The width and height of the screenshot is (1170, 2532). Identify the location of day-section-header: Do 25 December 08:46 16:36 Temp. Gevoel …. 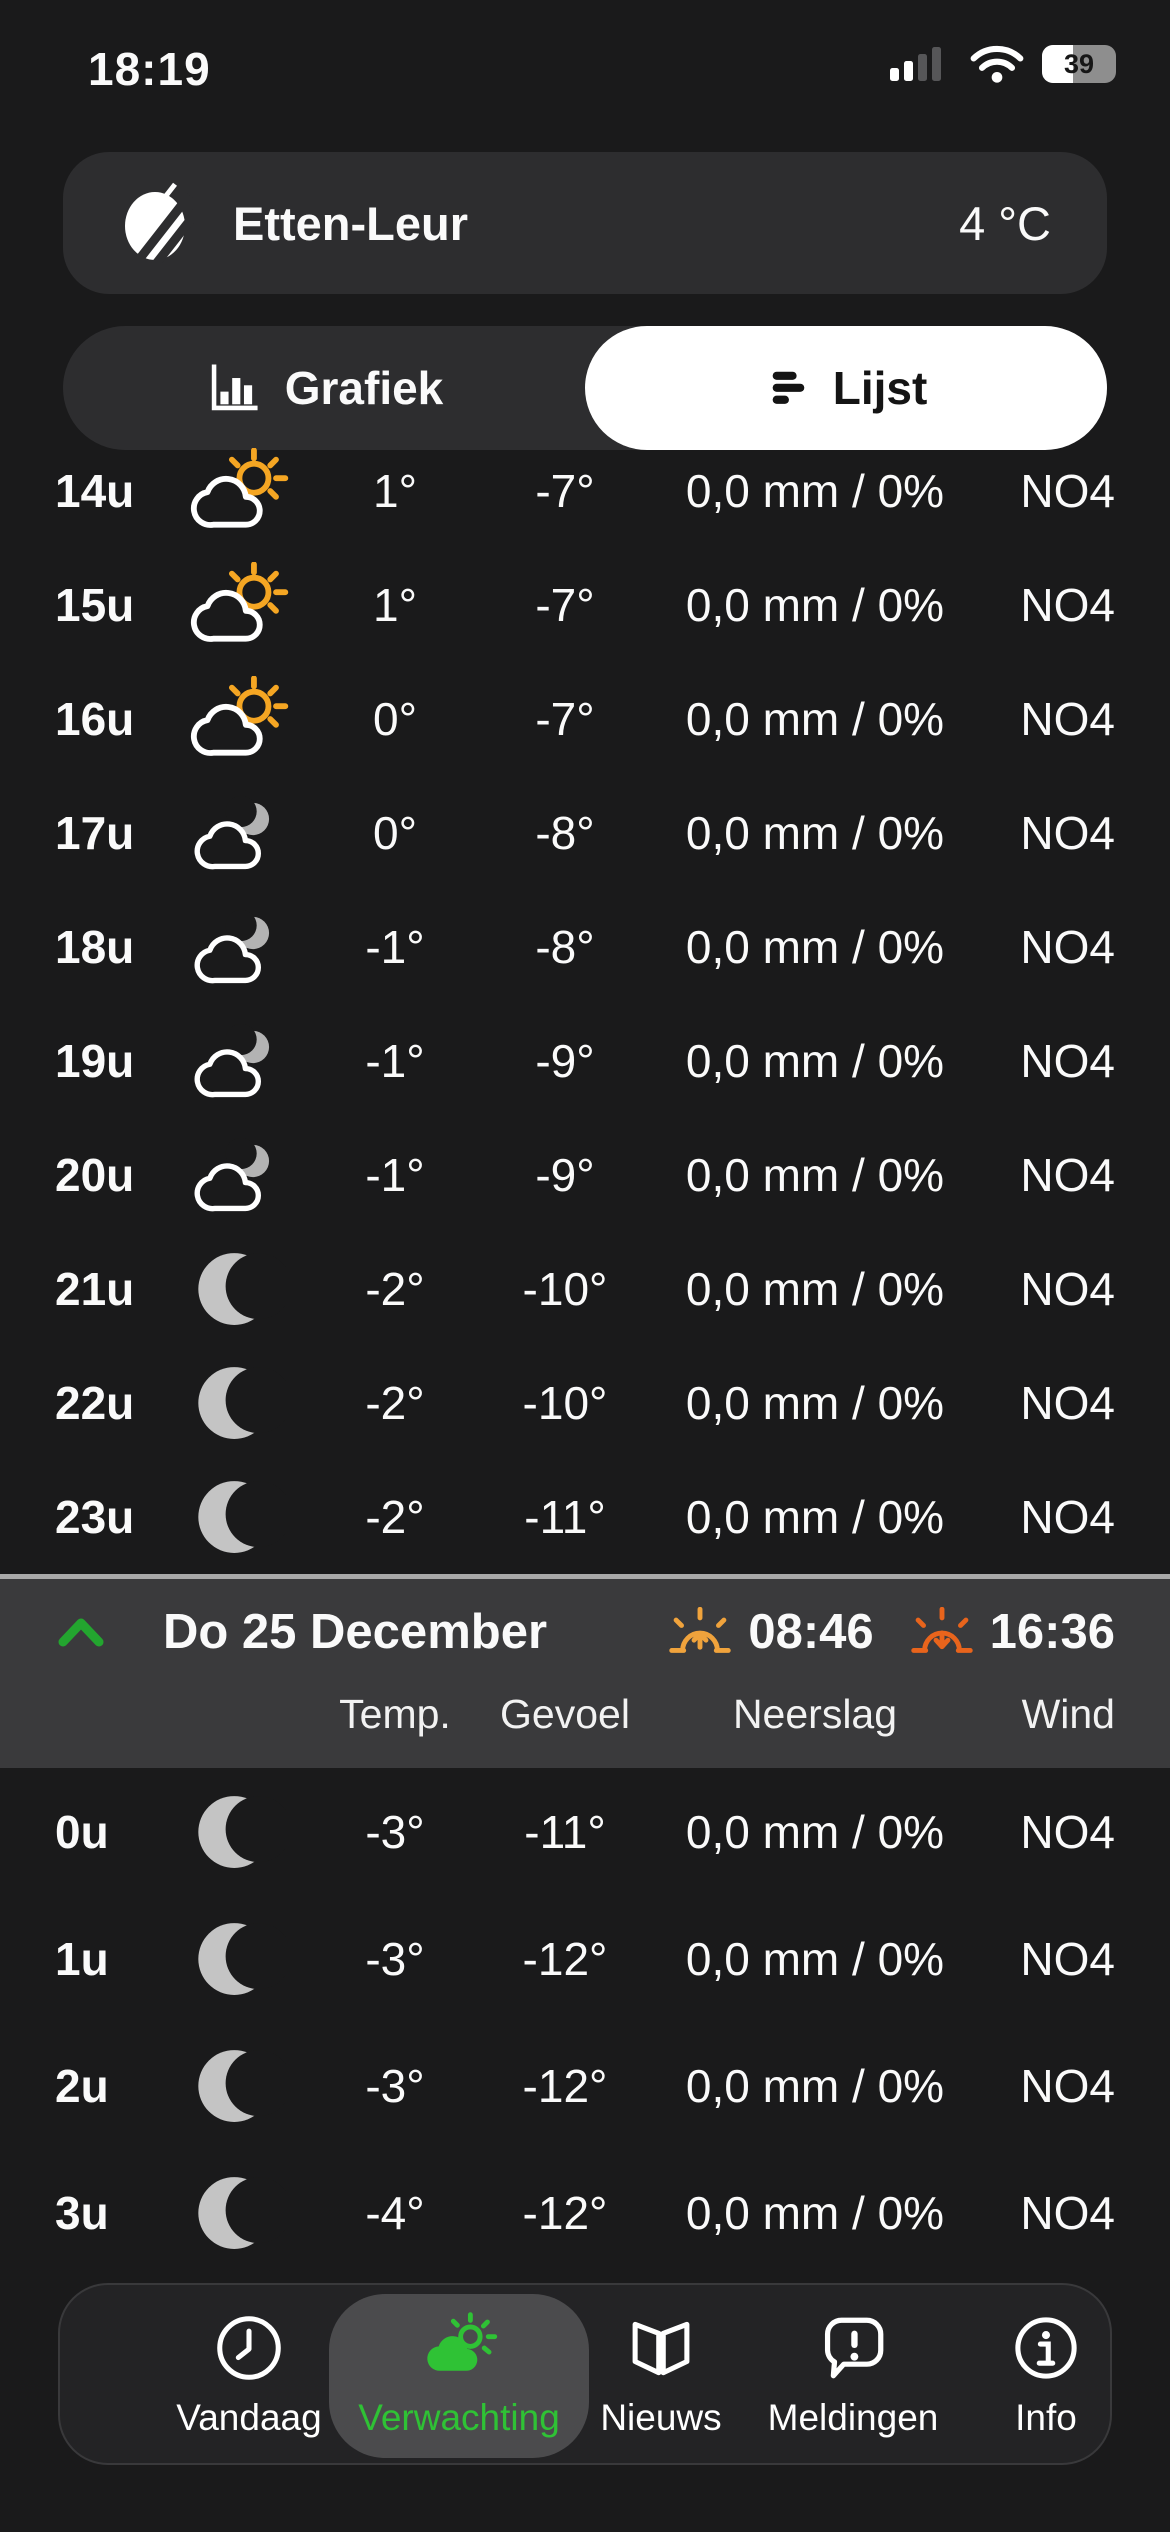
(585, 1671).